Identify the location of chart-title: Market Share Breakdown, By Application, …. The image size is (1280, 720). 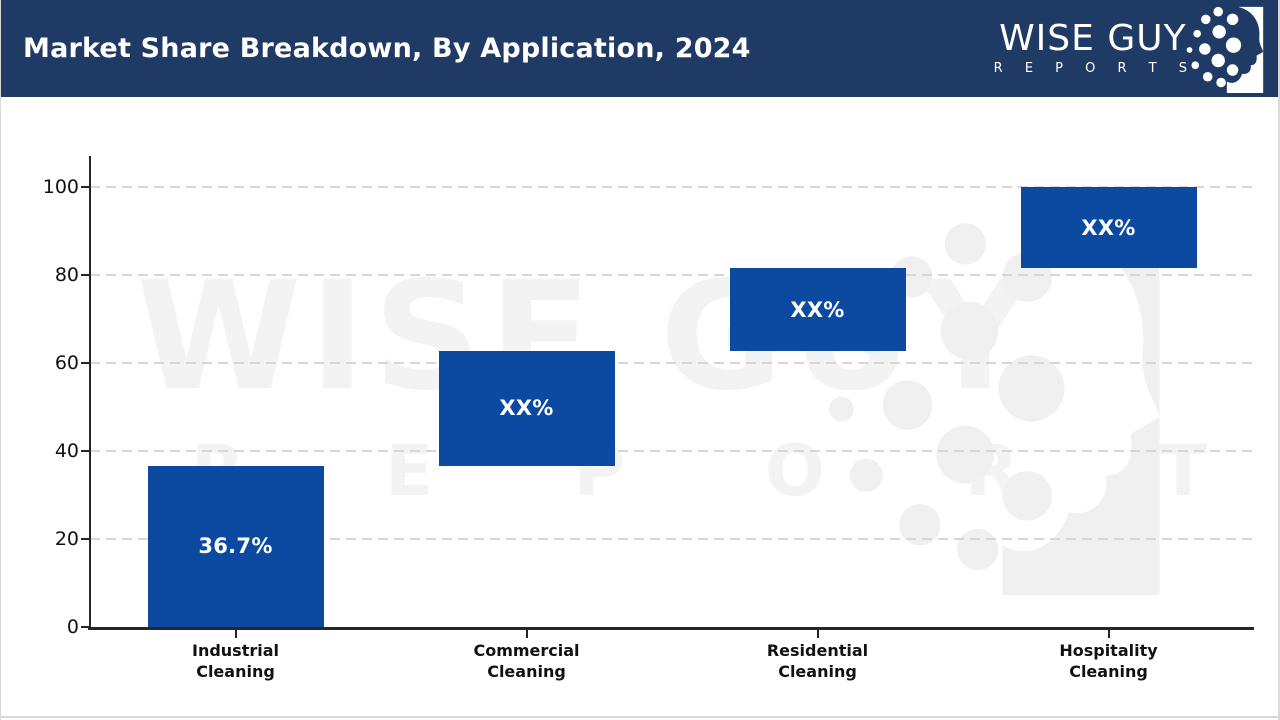
(387, 48).